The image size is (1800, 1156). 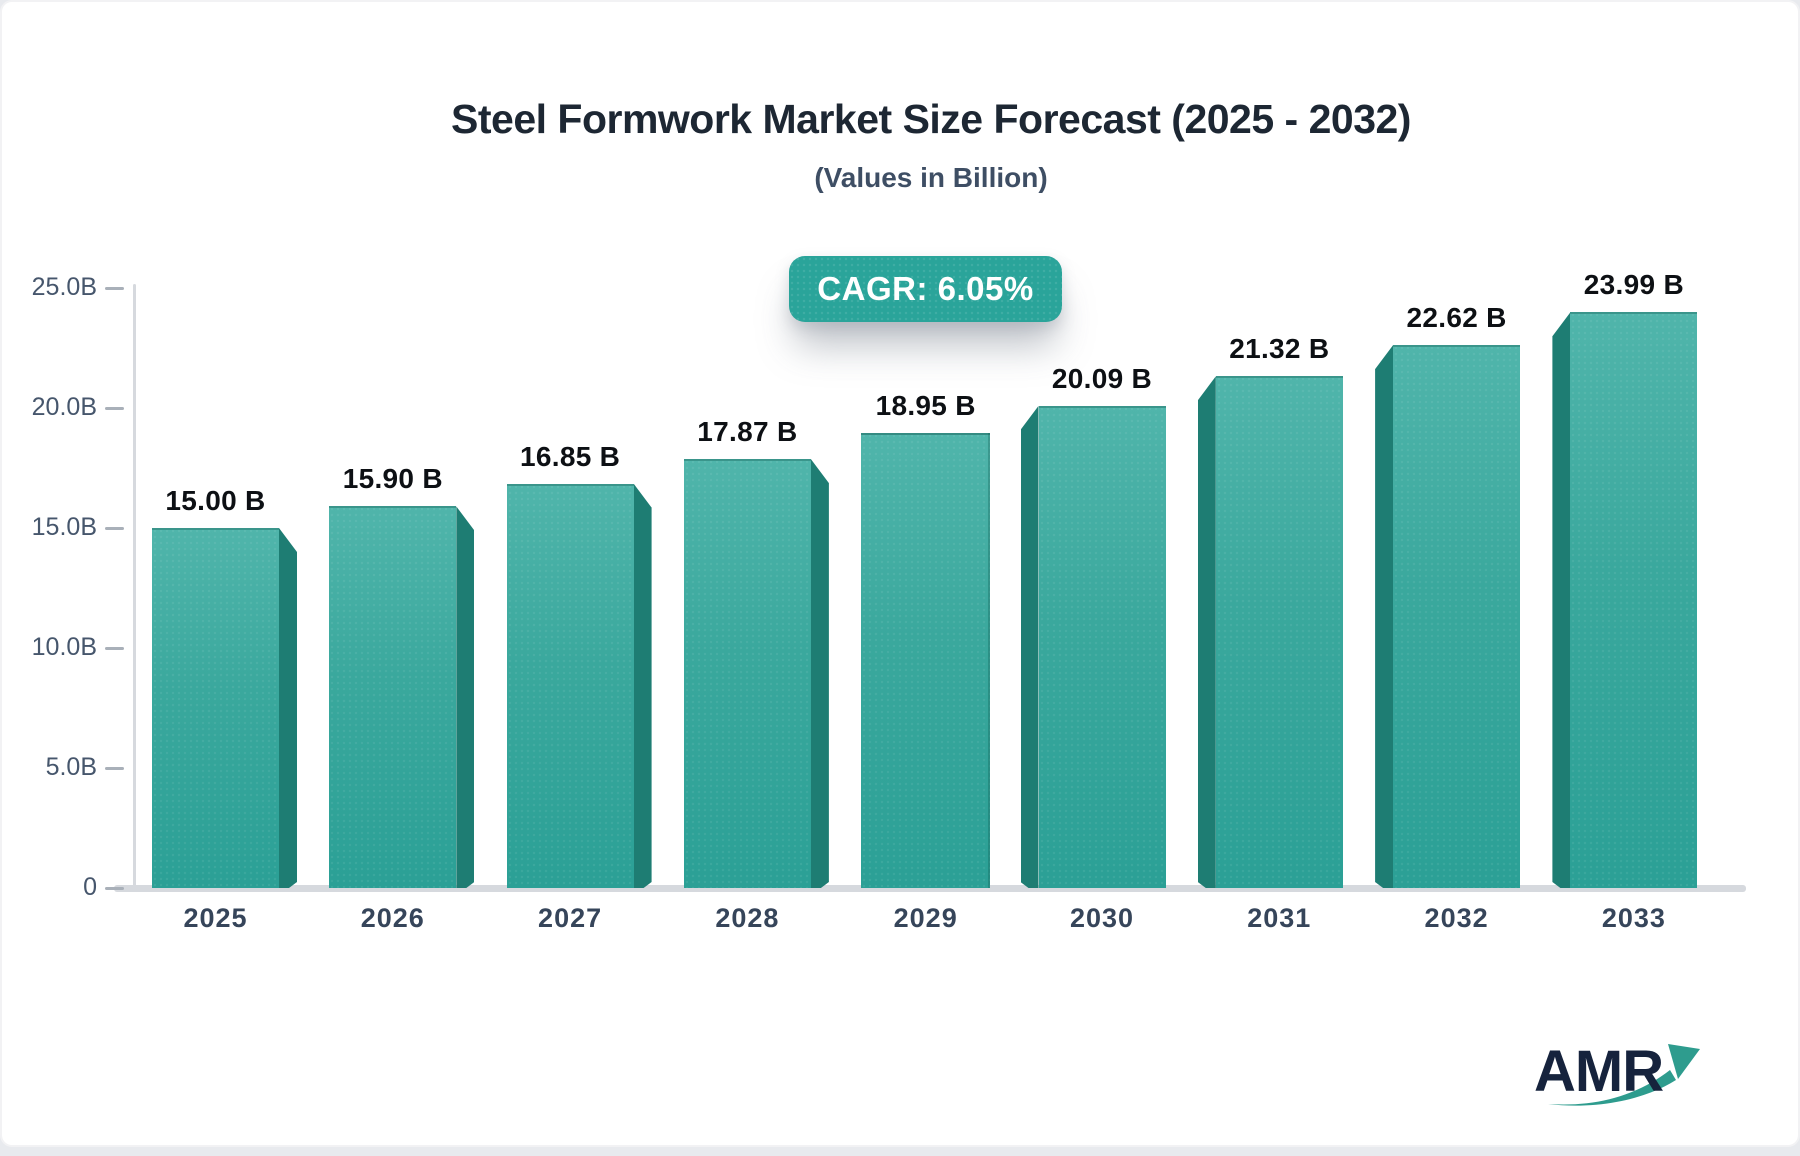 I want to click on bar-value-label-2032: 22.62 B, so click(x=1456, y=318).